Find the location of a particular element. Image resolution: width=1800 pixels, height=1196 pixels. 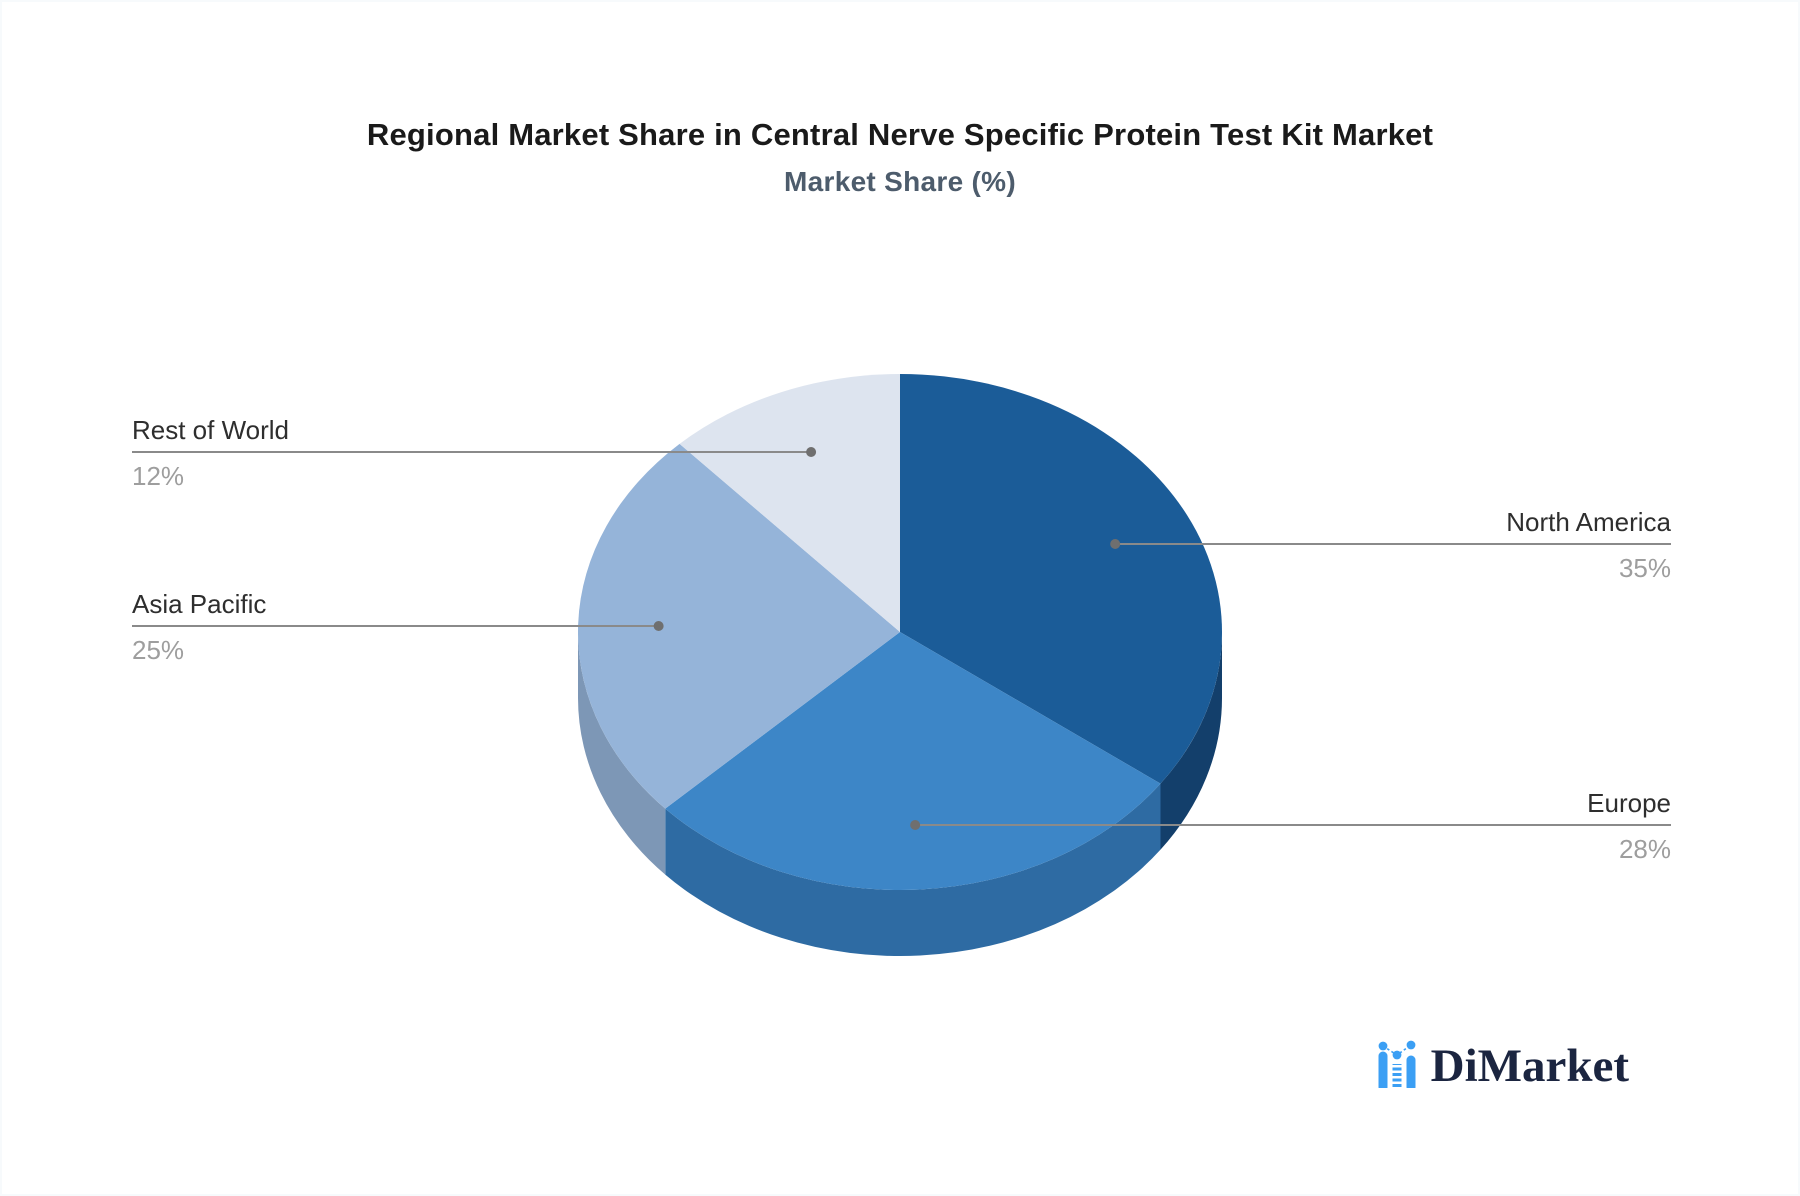

slice-pct-north-america: 35% is located at coordinates (1644, 568).